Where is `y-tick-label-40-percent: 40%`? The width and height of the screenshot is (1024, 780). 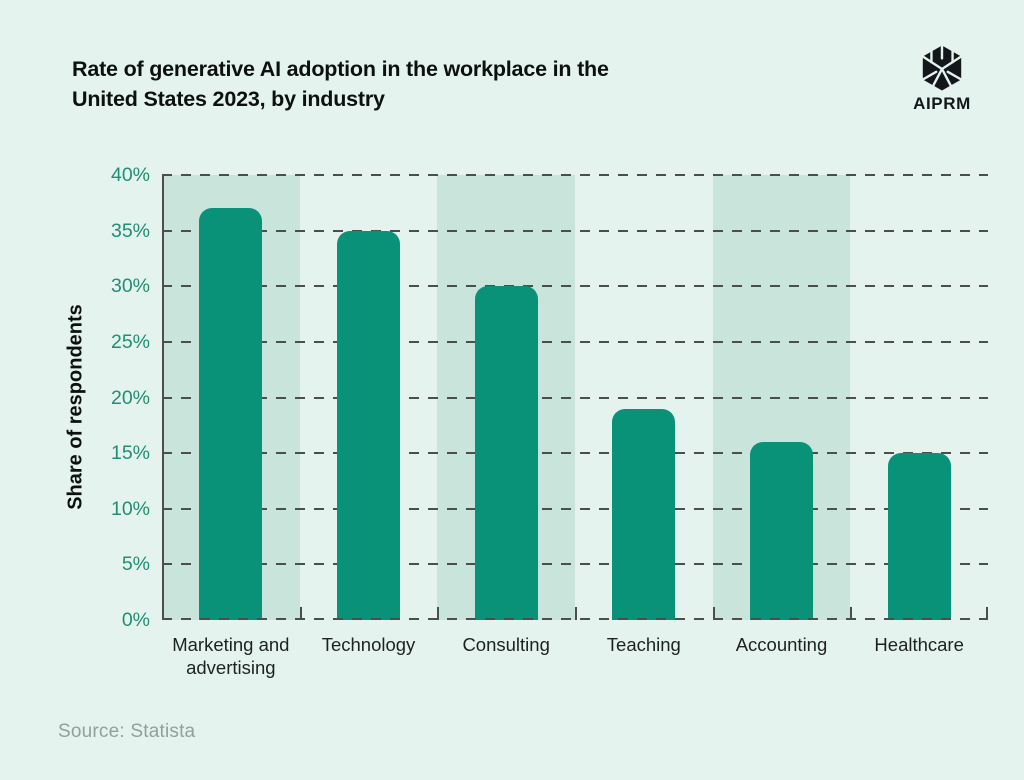 y-tick-label-40-percent: 40% is located at coordinates (130, 175).